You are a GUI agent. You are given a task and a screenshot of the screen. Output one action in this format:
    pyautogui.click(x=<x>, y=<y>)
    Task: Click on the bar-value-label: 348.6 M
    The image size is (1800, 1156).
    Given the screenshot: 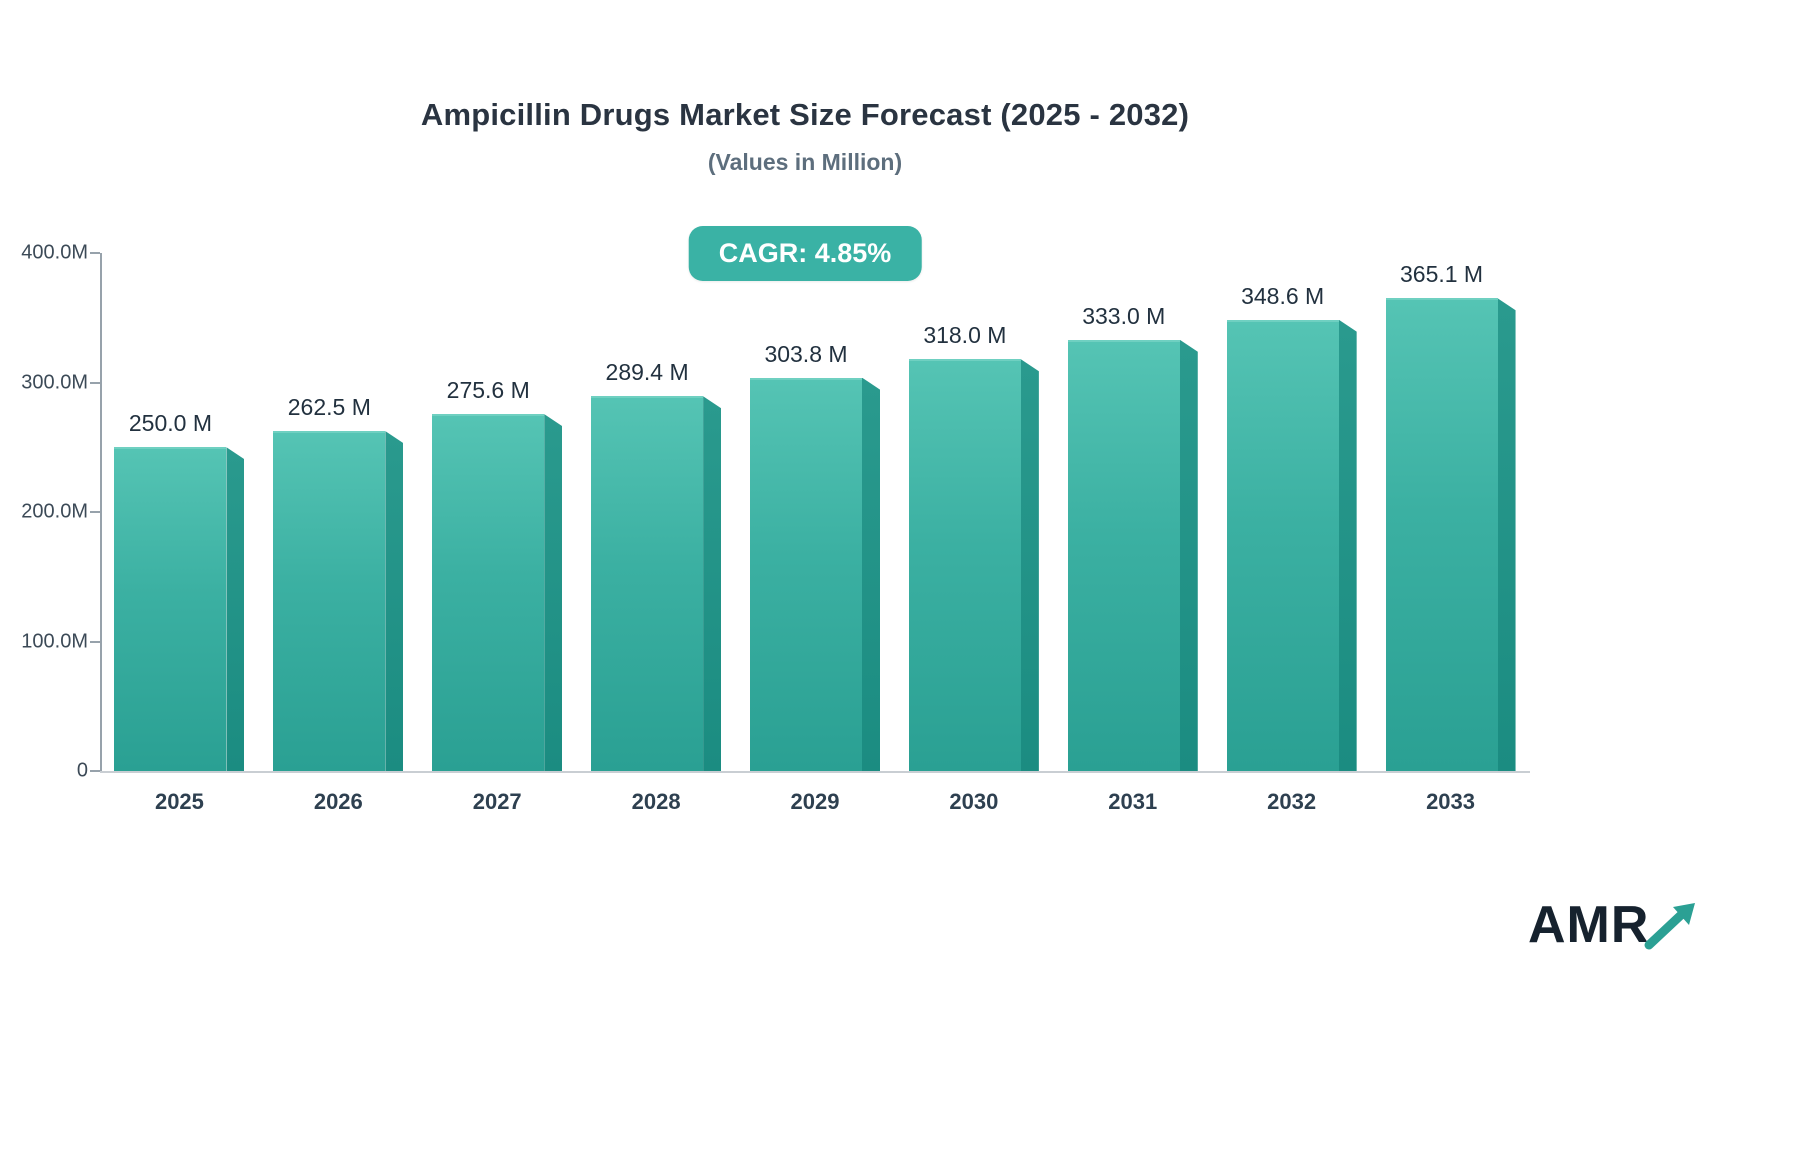 What is the action you would take?
    pyautogui.click(x=1283, y=295)
    